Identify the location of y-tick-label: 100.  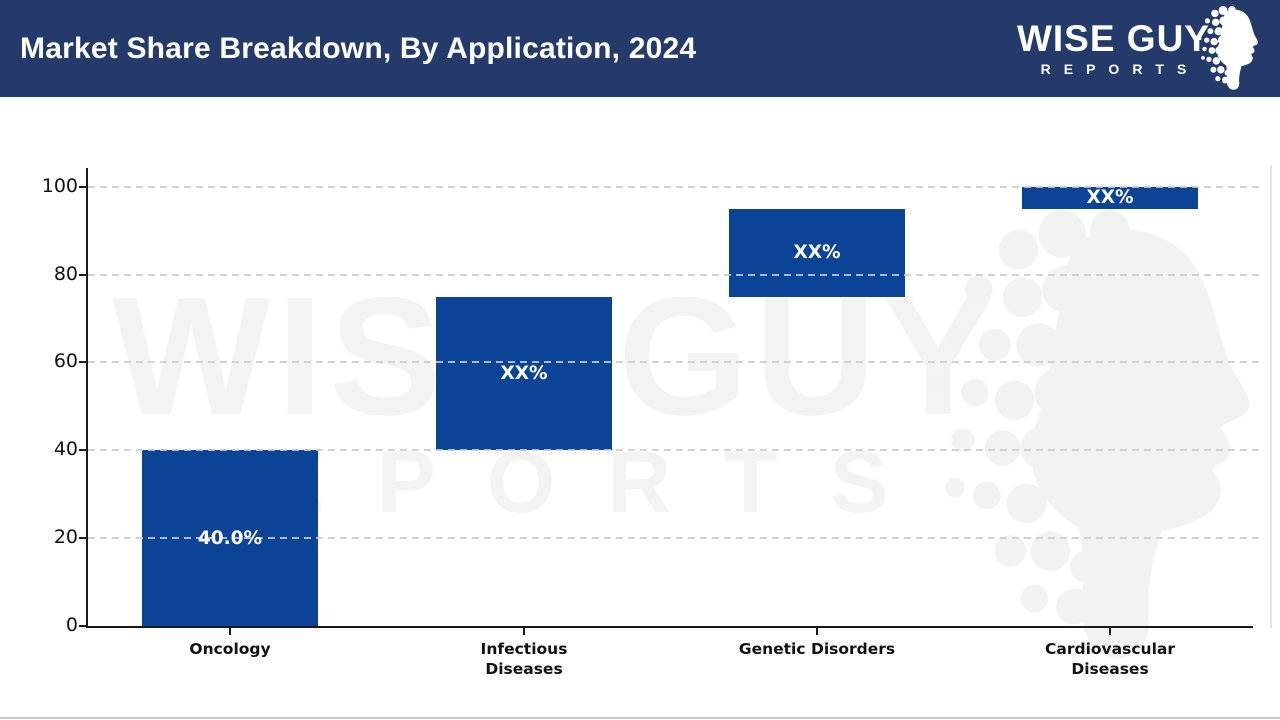
(59, 185).